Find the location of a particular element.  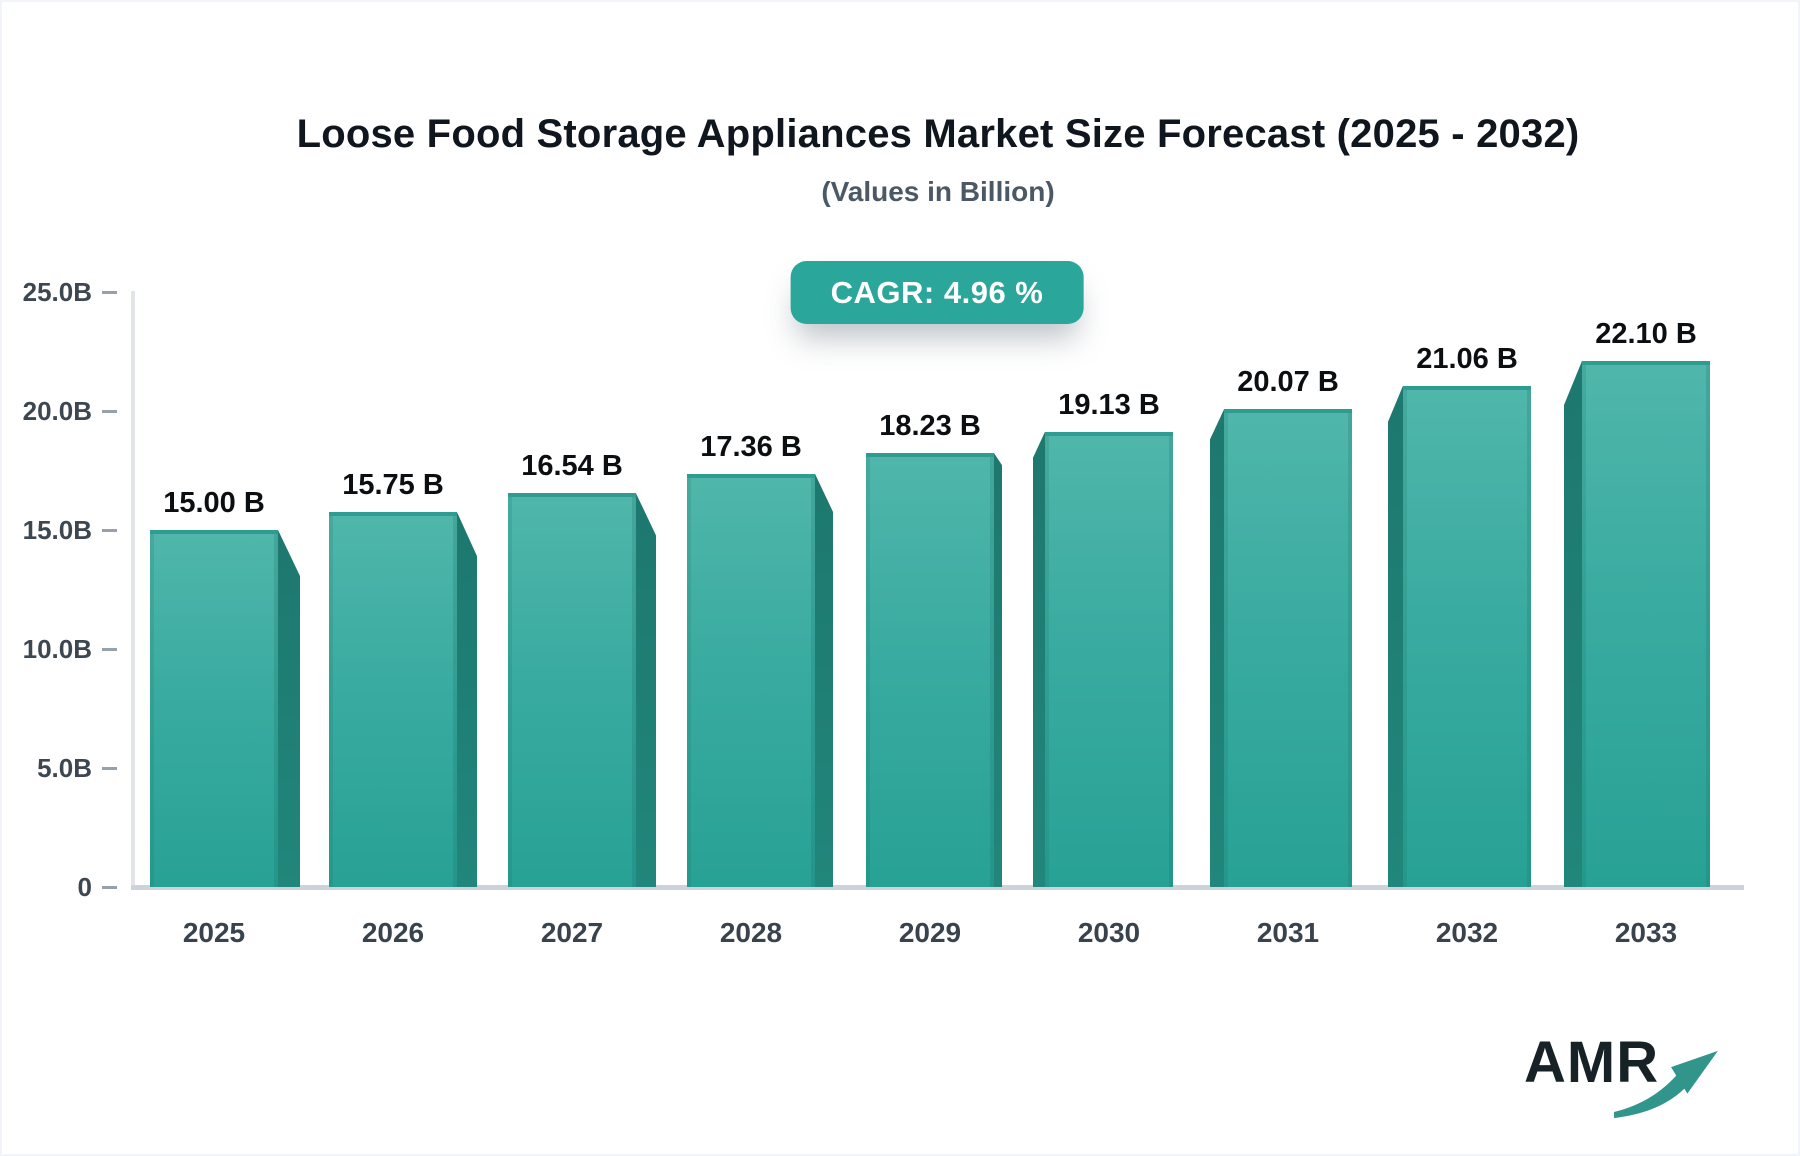

y-axis-line is located at coordinates (133, 589).